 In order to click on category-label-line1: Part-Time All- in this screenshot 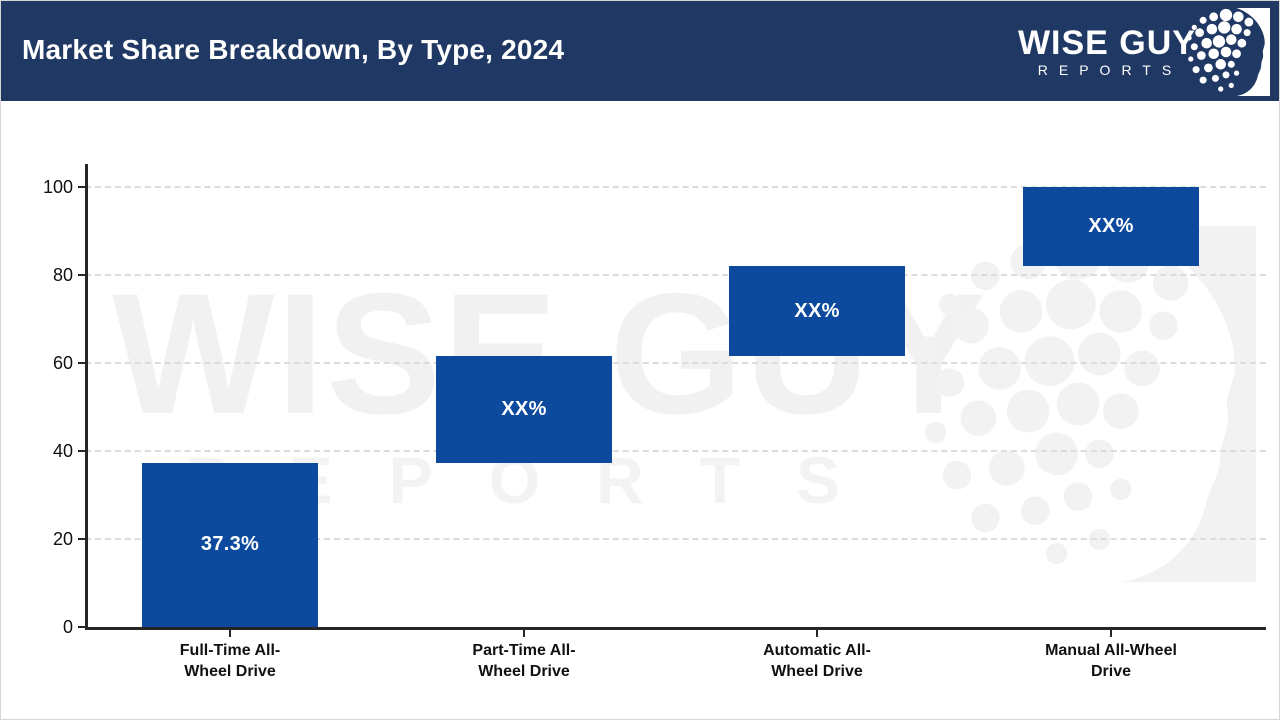, I will do `click(524, 650)`.